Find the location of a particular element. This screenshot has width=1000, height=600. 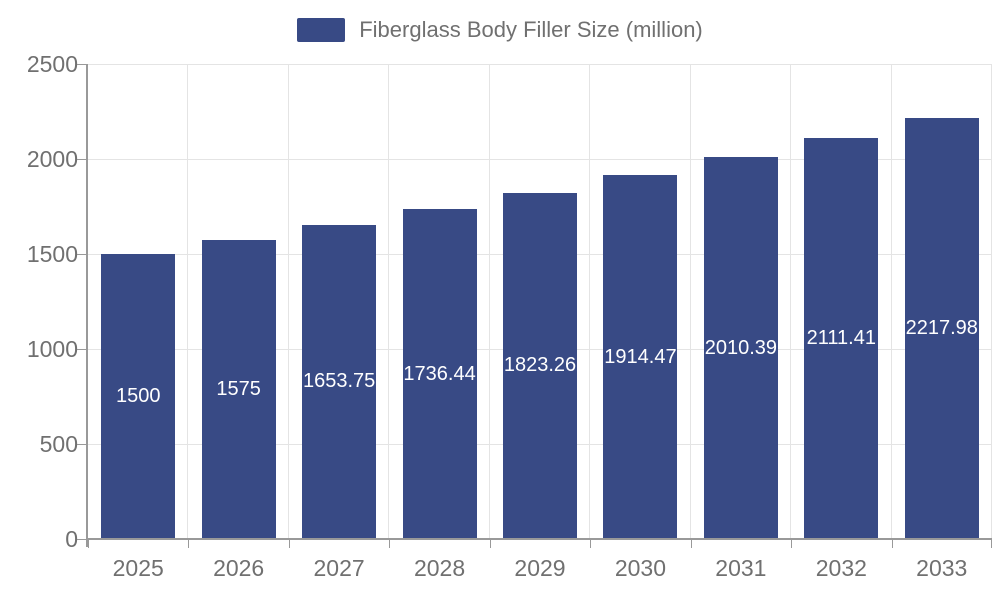

y-axis-line is located at coordinates (87, 305).